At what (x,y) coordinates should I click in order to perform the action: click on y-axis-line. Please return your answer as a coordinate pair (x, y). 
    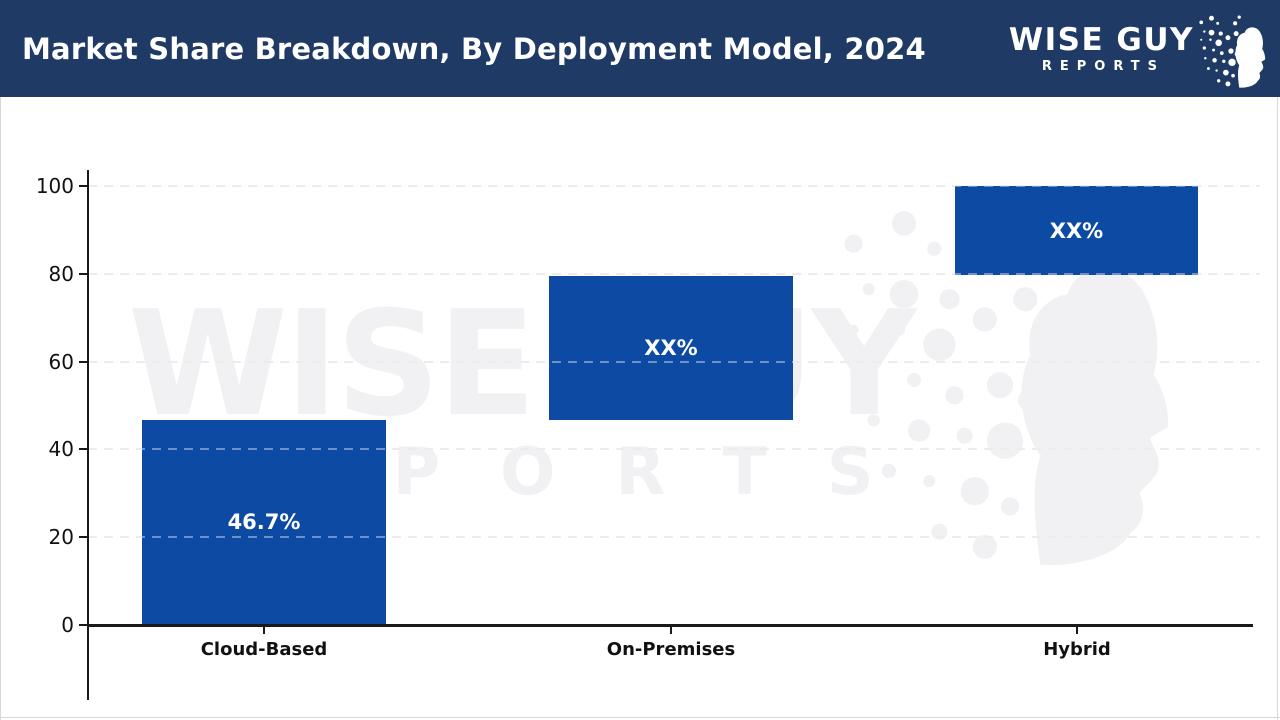
    Looking at the image, I should click on (88, 435).